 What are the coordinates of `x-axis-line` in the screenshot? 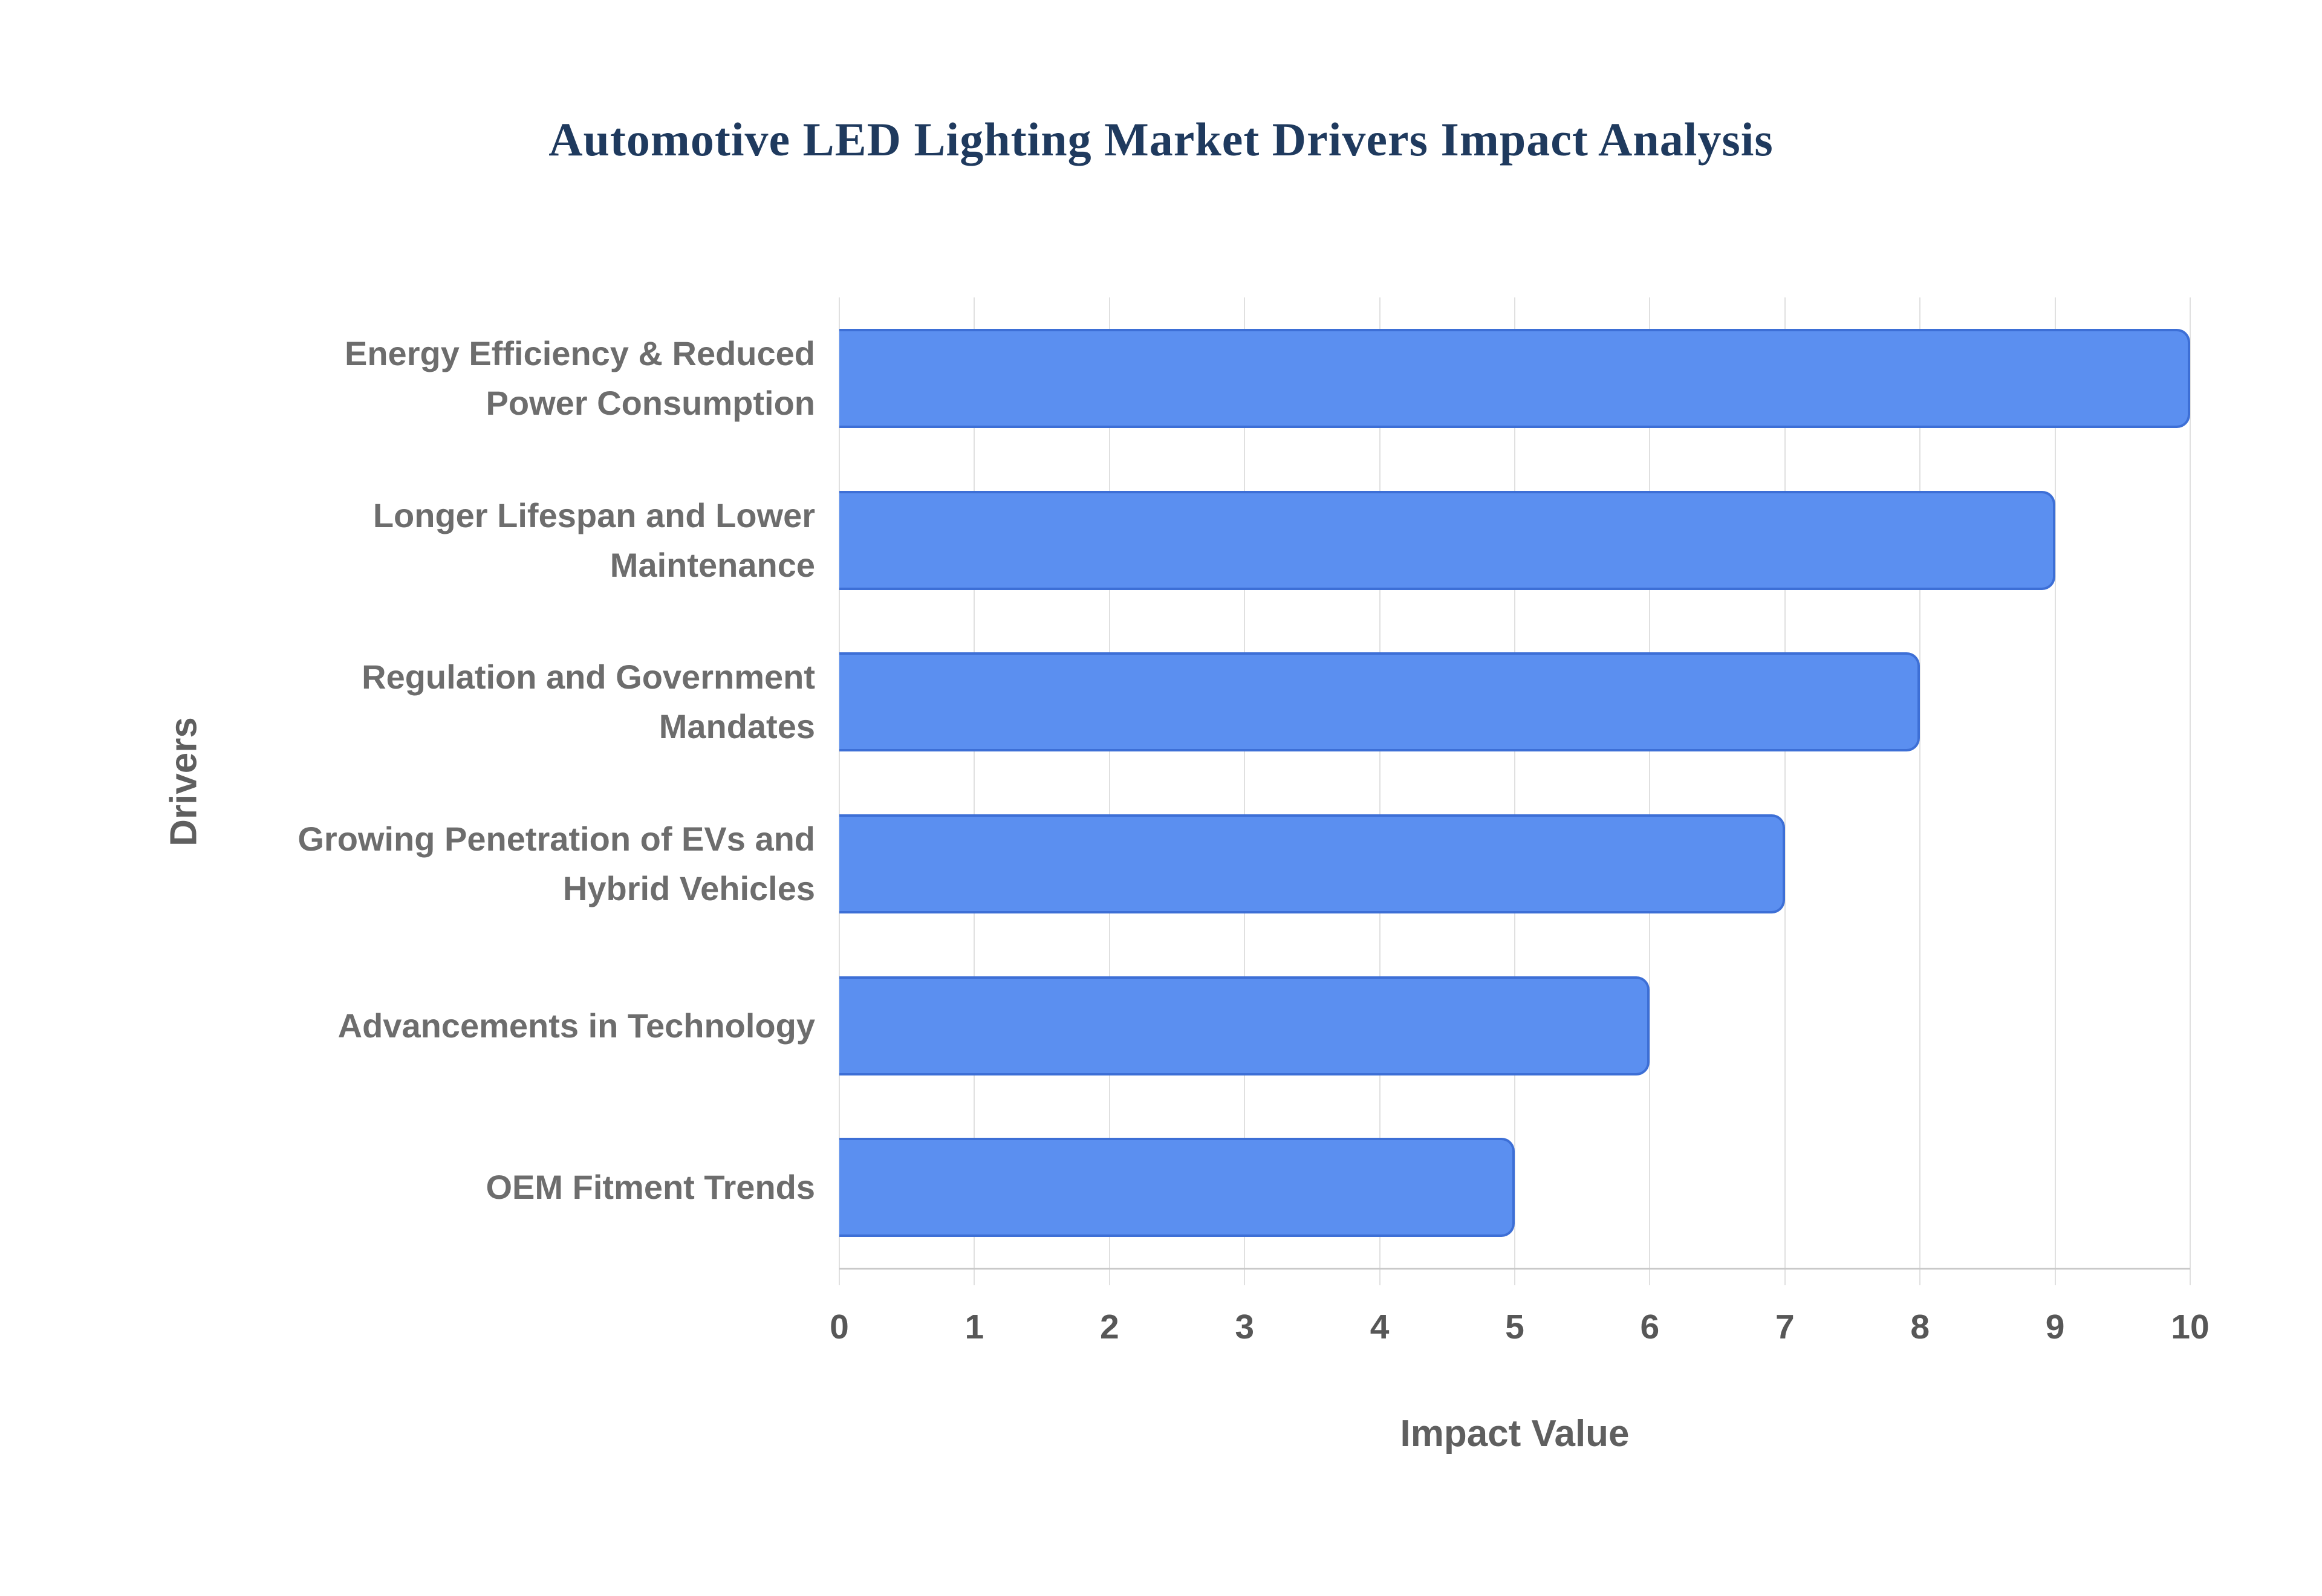 It's located at (1514, 1269).